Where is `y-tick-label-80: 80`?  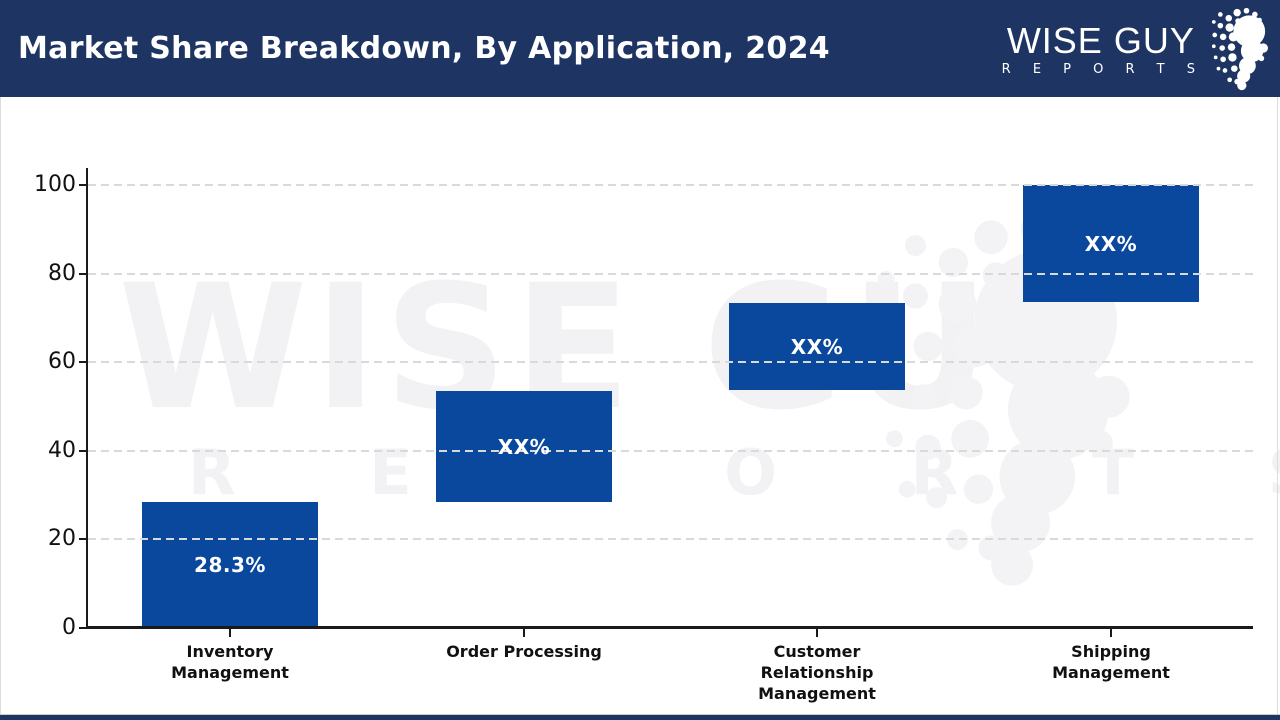 y-tick-label-80: 80 is located at coordinates (62, 273).